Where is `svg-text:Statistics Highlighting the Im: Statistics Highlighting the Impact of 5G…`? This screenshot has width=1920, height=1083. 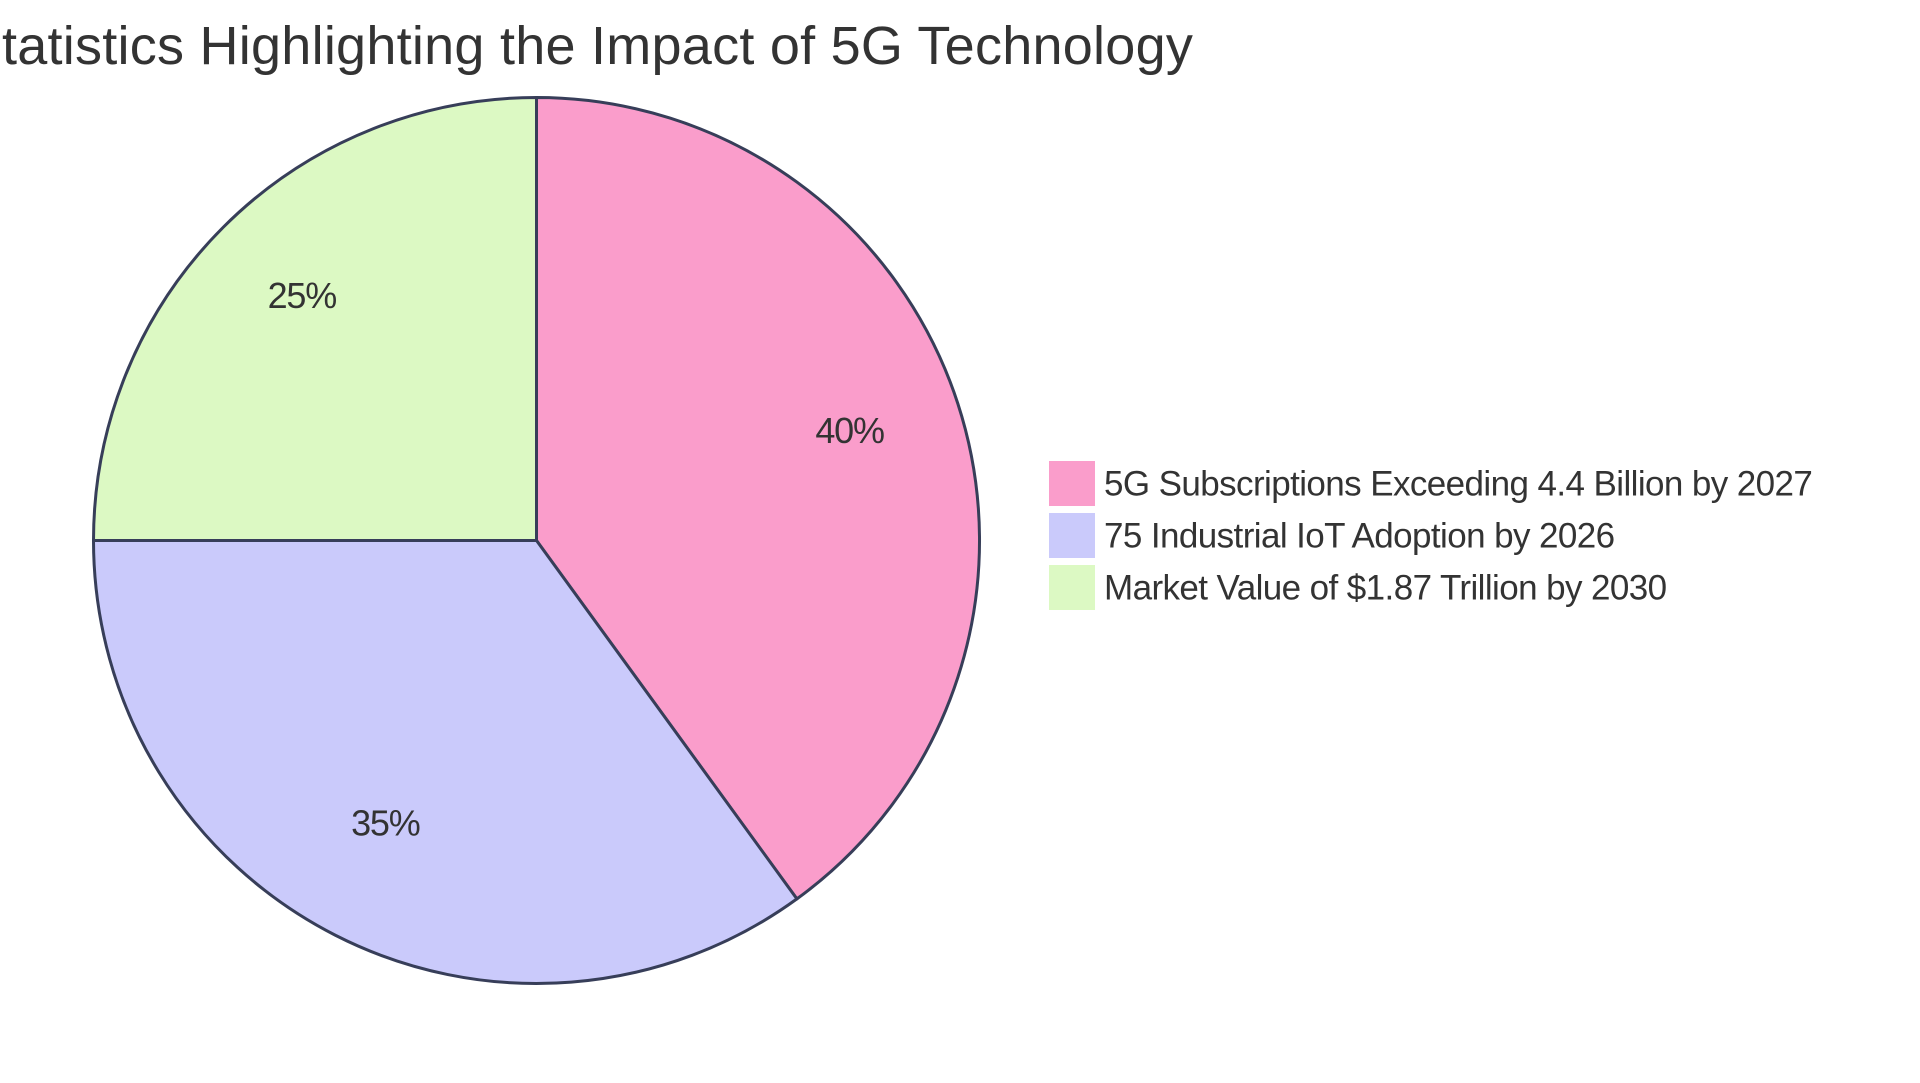
svg-text:Statistics Highlighting the Im: Statistics Highlighting the Impact of 5G… is located at coordinates (596, 46).